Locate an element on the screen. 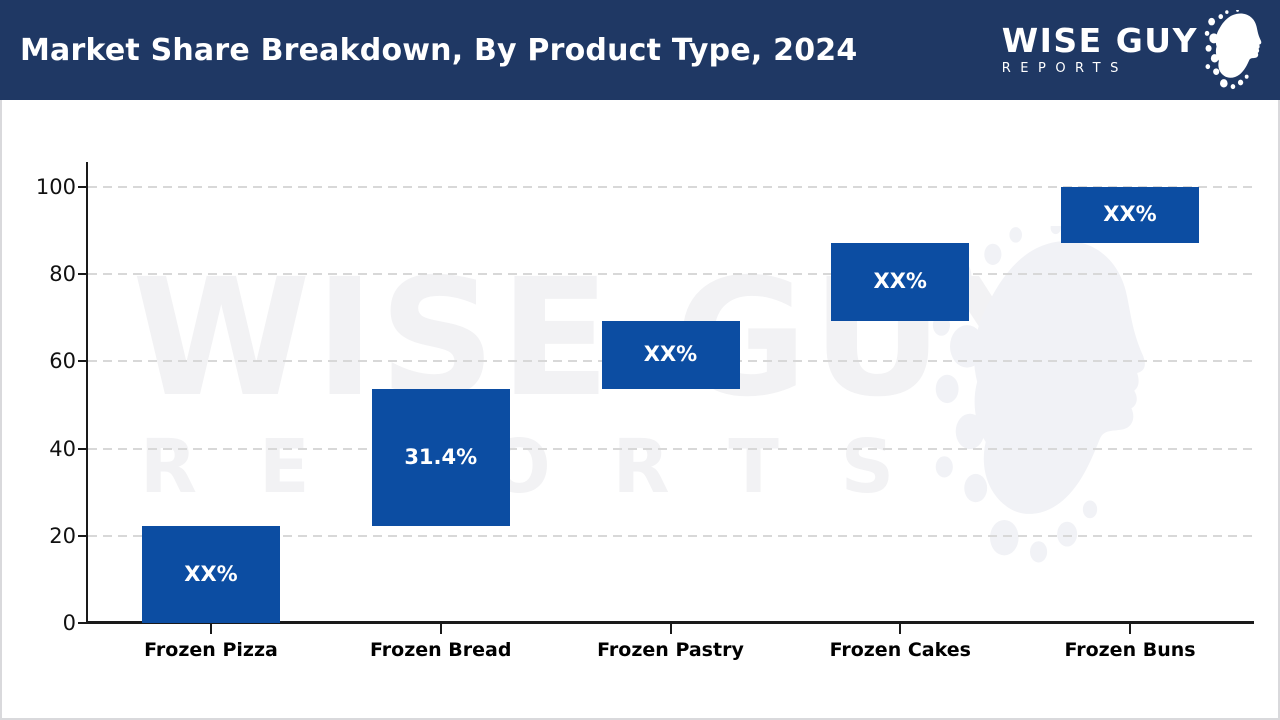 This screenshot has width=1280, height=720. bar-frozen-bread: 31.4% is located at coordinates (440, 457).